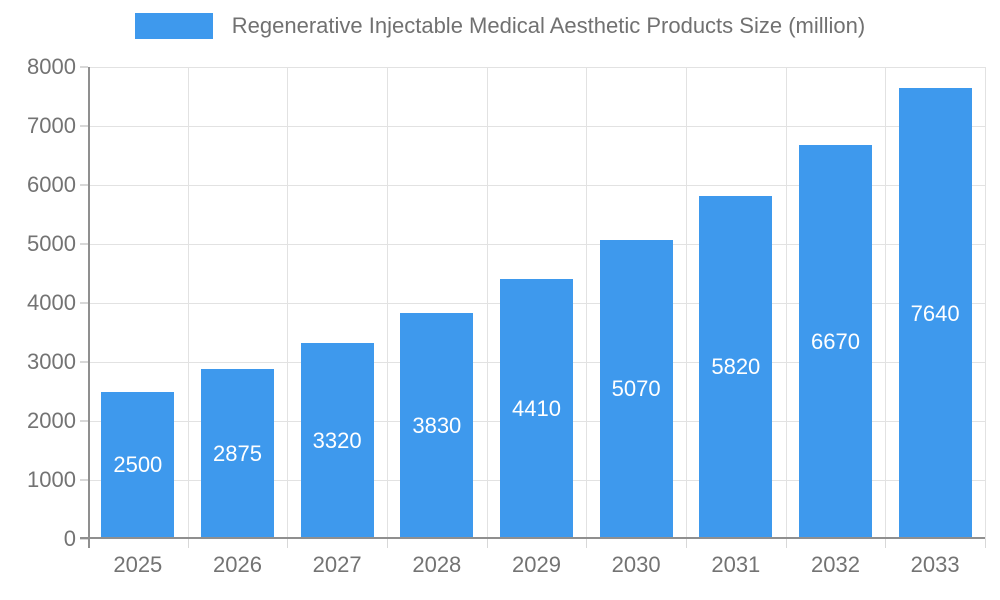 The height and width of the screenshot is (600, 1000). Describe the element at coordinates (636, 564) in the screenshot. I see `x-tick-label: 2030` at that location.